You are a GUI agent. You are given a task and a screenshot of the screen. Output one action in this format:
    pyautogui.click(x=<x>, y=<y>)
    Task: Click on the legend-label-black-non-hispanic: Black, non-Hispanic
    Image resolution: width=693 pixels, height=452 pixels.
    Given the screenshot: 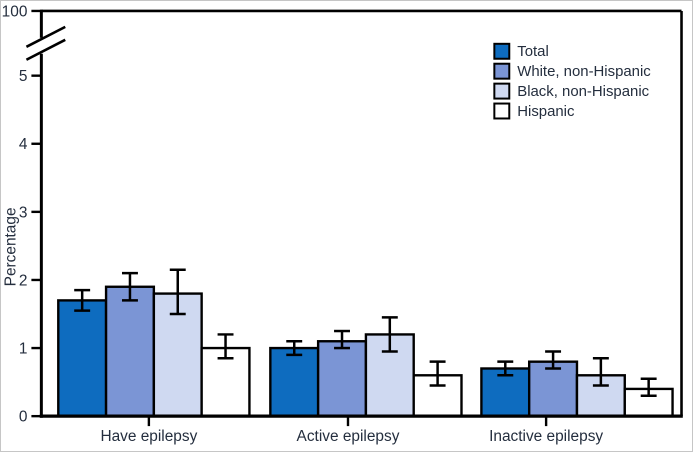 What is the action you would take?
    pyautogui.click(x=583, y=91)
    